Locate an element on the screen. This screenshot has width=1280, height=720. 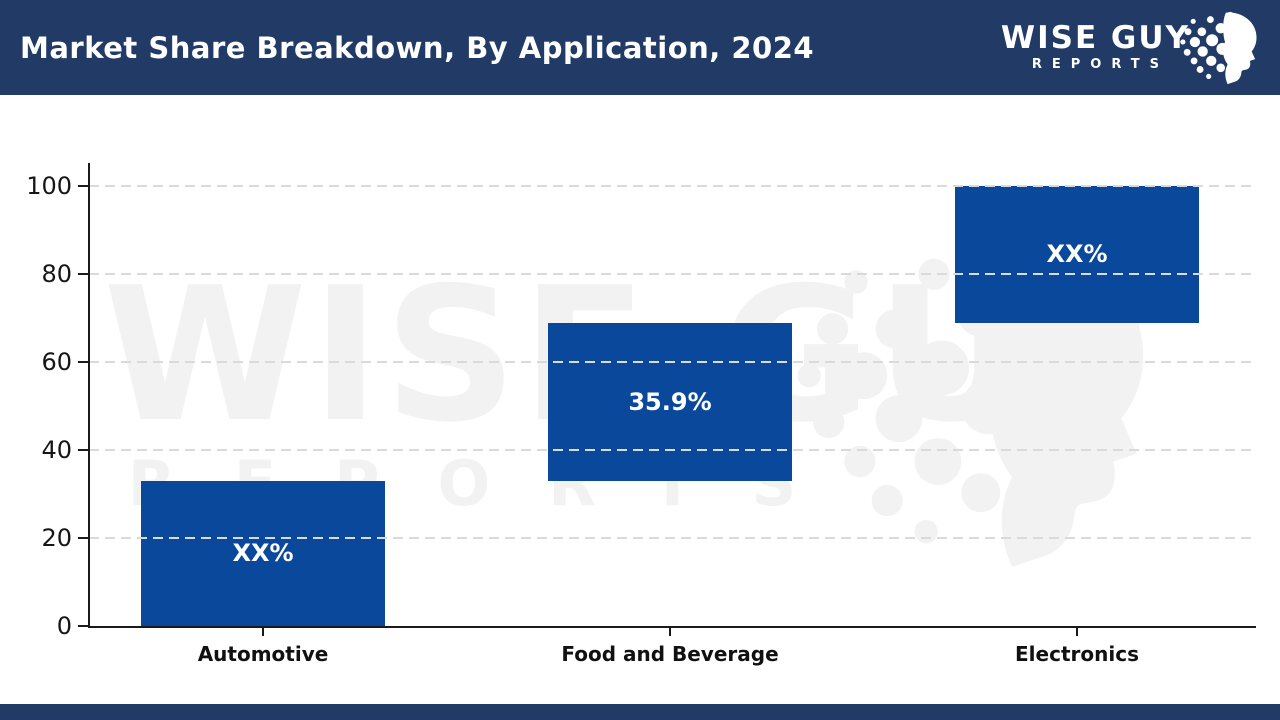
y-tick-label: 20 is located at coordinates (56, 538).